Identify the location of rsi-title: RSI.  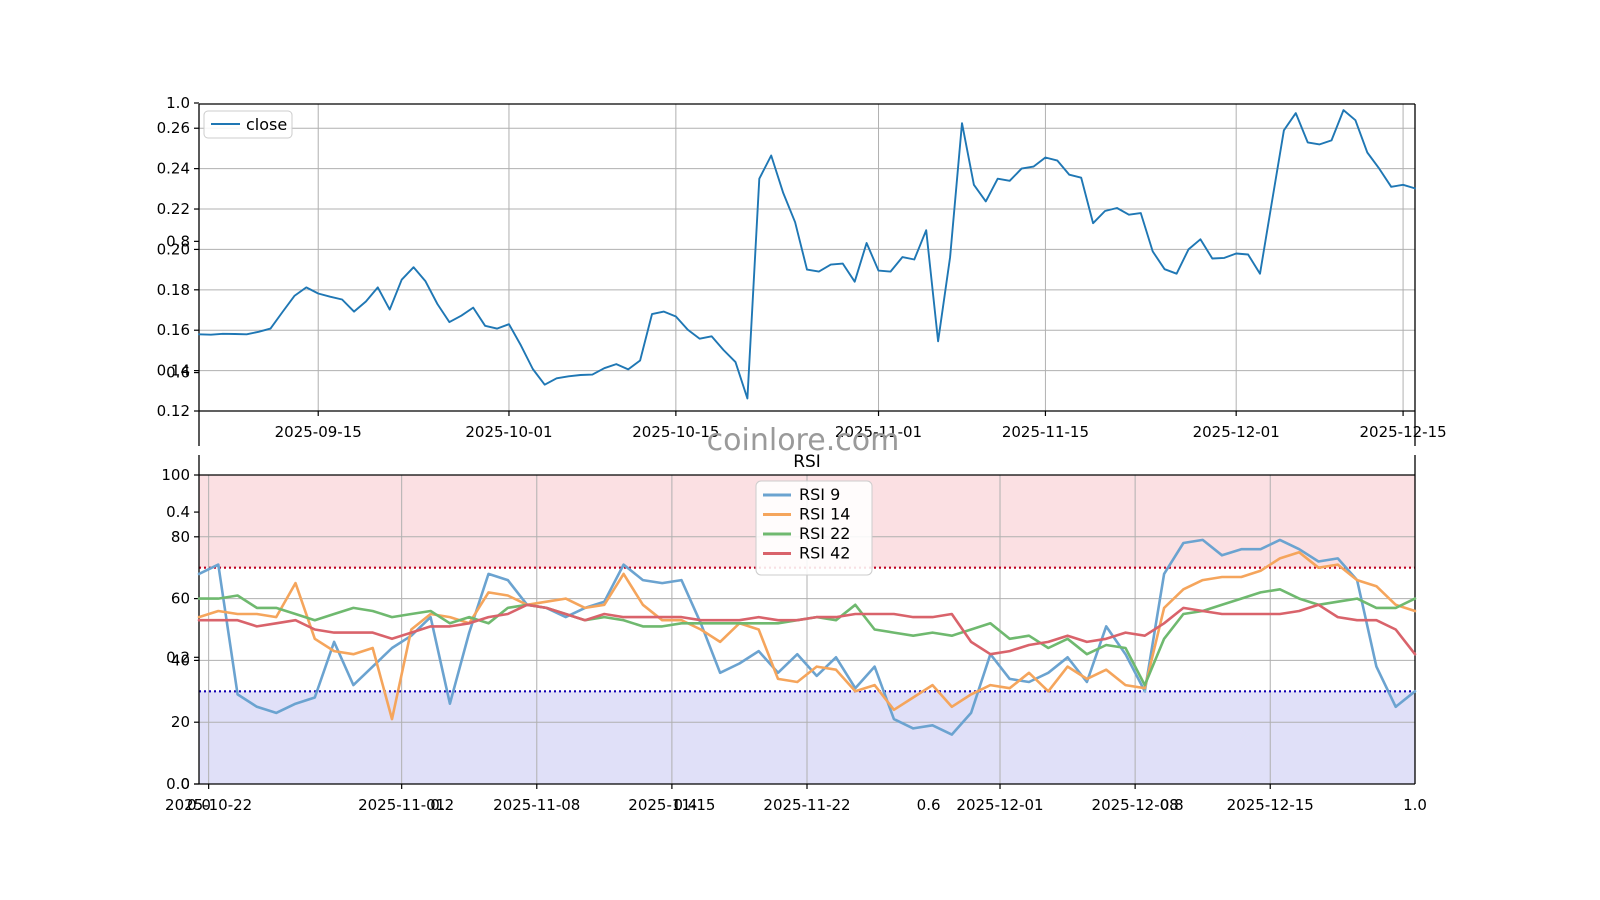
(807, 462).